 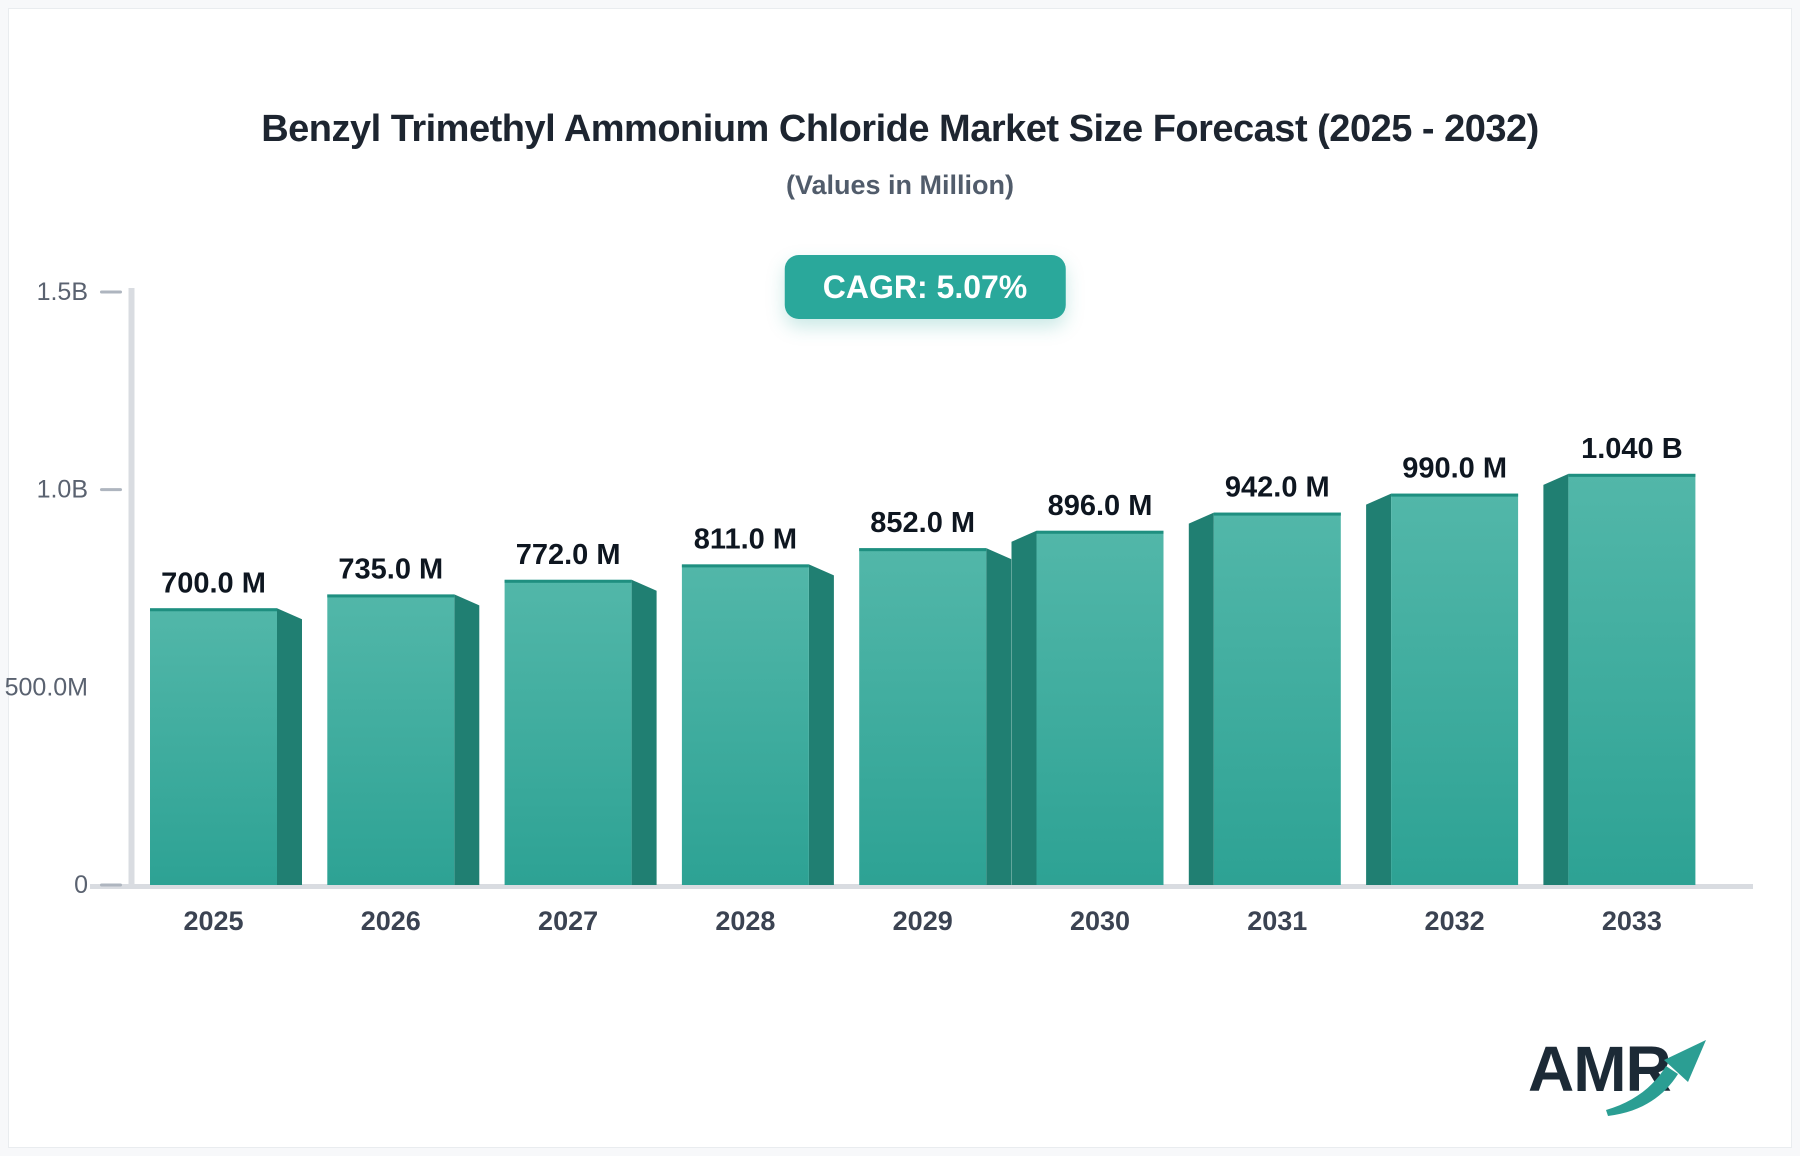 What do you see at coordinates (900, 185) in the screenshot?
I see `chart-subtitle: (Values in Million)` at bounding box center [900, 185].